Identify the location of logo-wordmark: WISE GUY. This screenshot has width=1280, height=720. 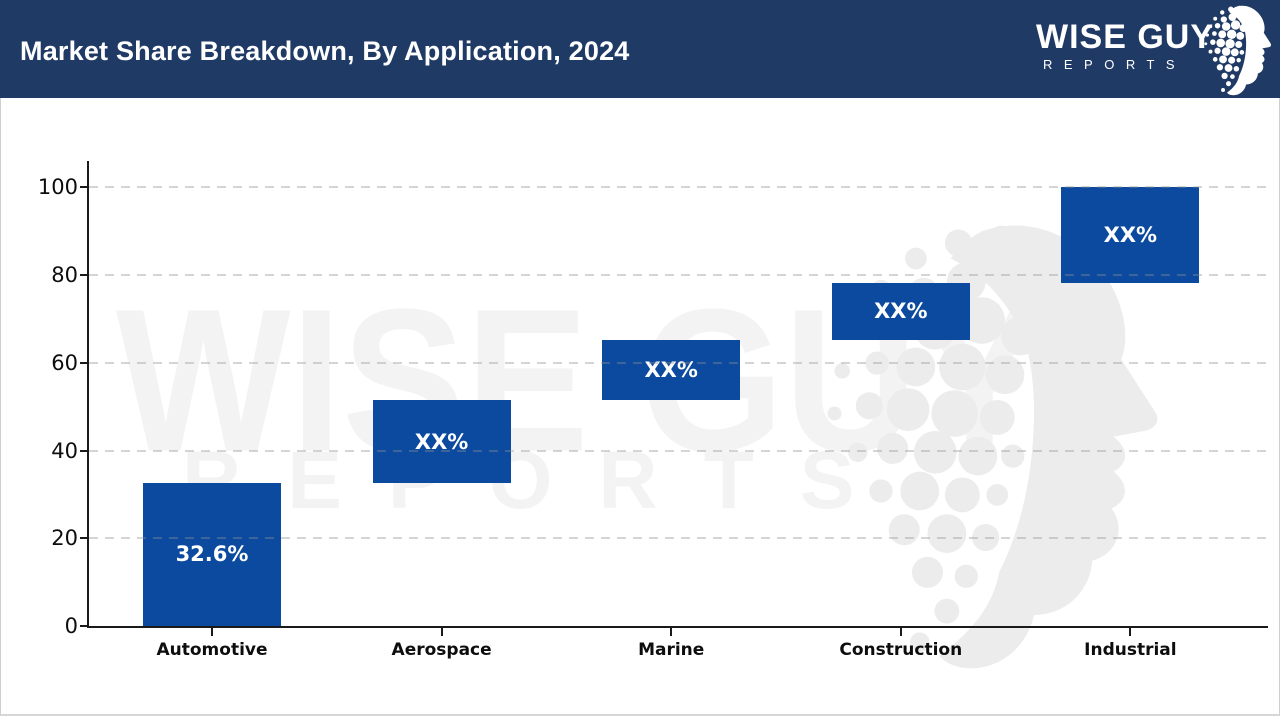
(1125, 37).